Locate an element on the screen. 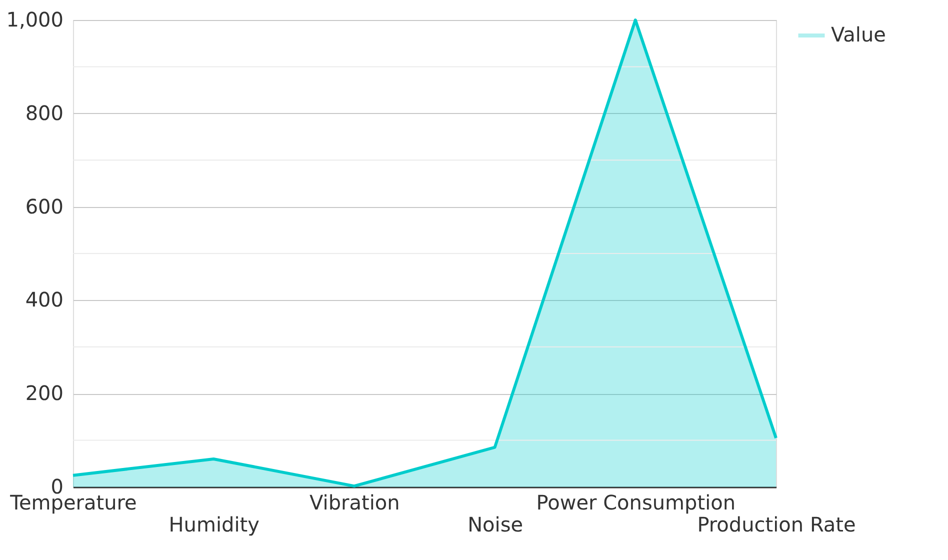 The height and width of the screenshot is (560, 948). y-tick-label: 400 is located at coordinates (44, 300).